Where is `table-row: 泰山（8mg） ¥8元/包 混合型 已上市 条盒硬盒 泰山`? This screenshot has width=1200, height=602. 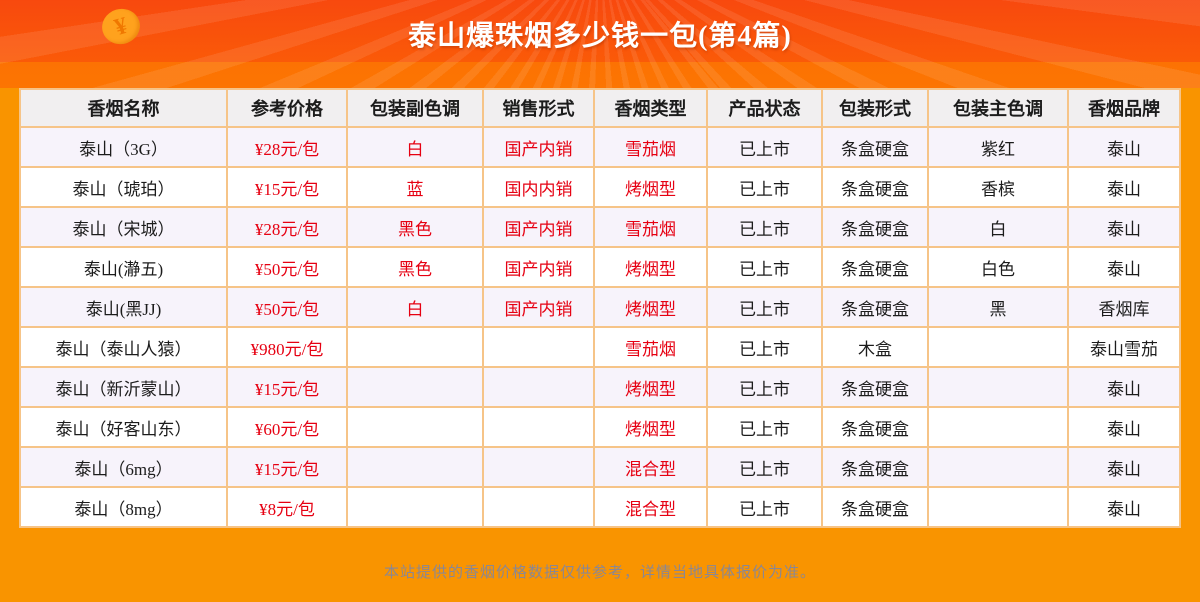 table-row: 泰山（8mg） ¥8元/包 混合型 已上市 条盒硬盒 泰山 is located at coordinates (600, 507).